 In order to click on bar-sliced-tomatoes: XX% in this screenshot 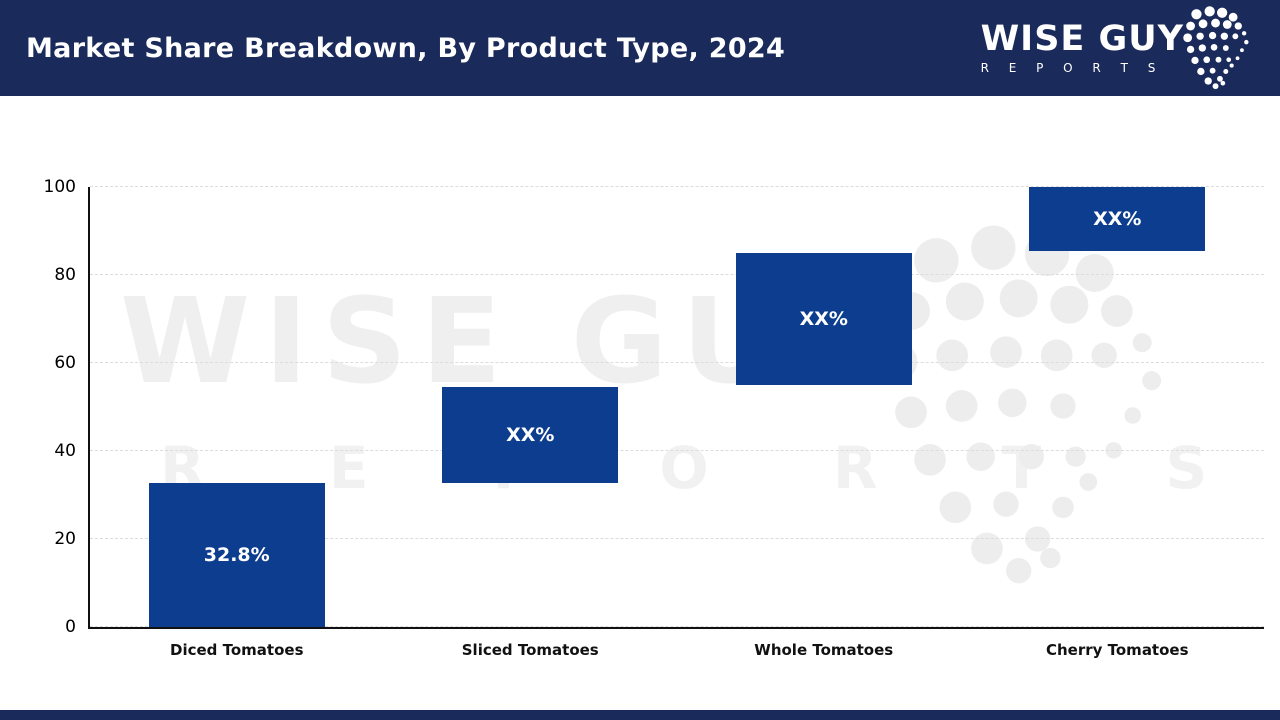, I will do `click(530, 435)`.